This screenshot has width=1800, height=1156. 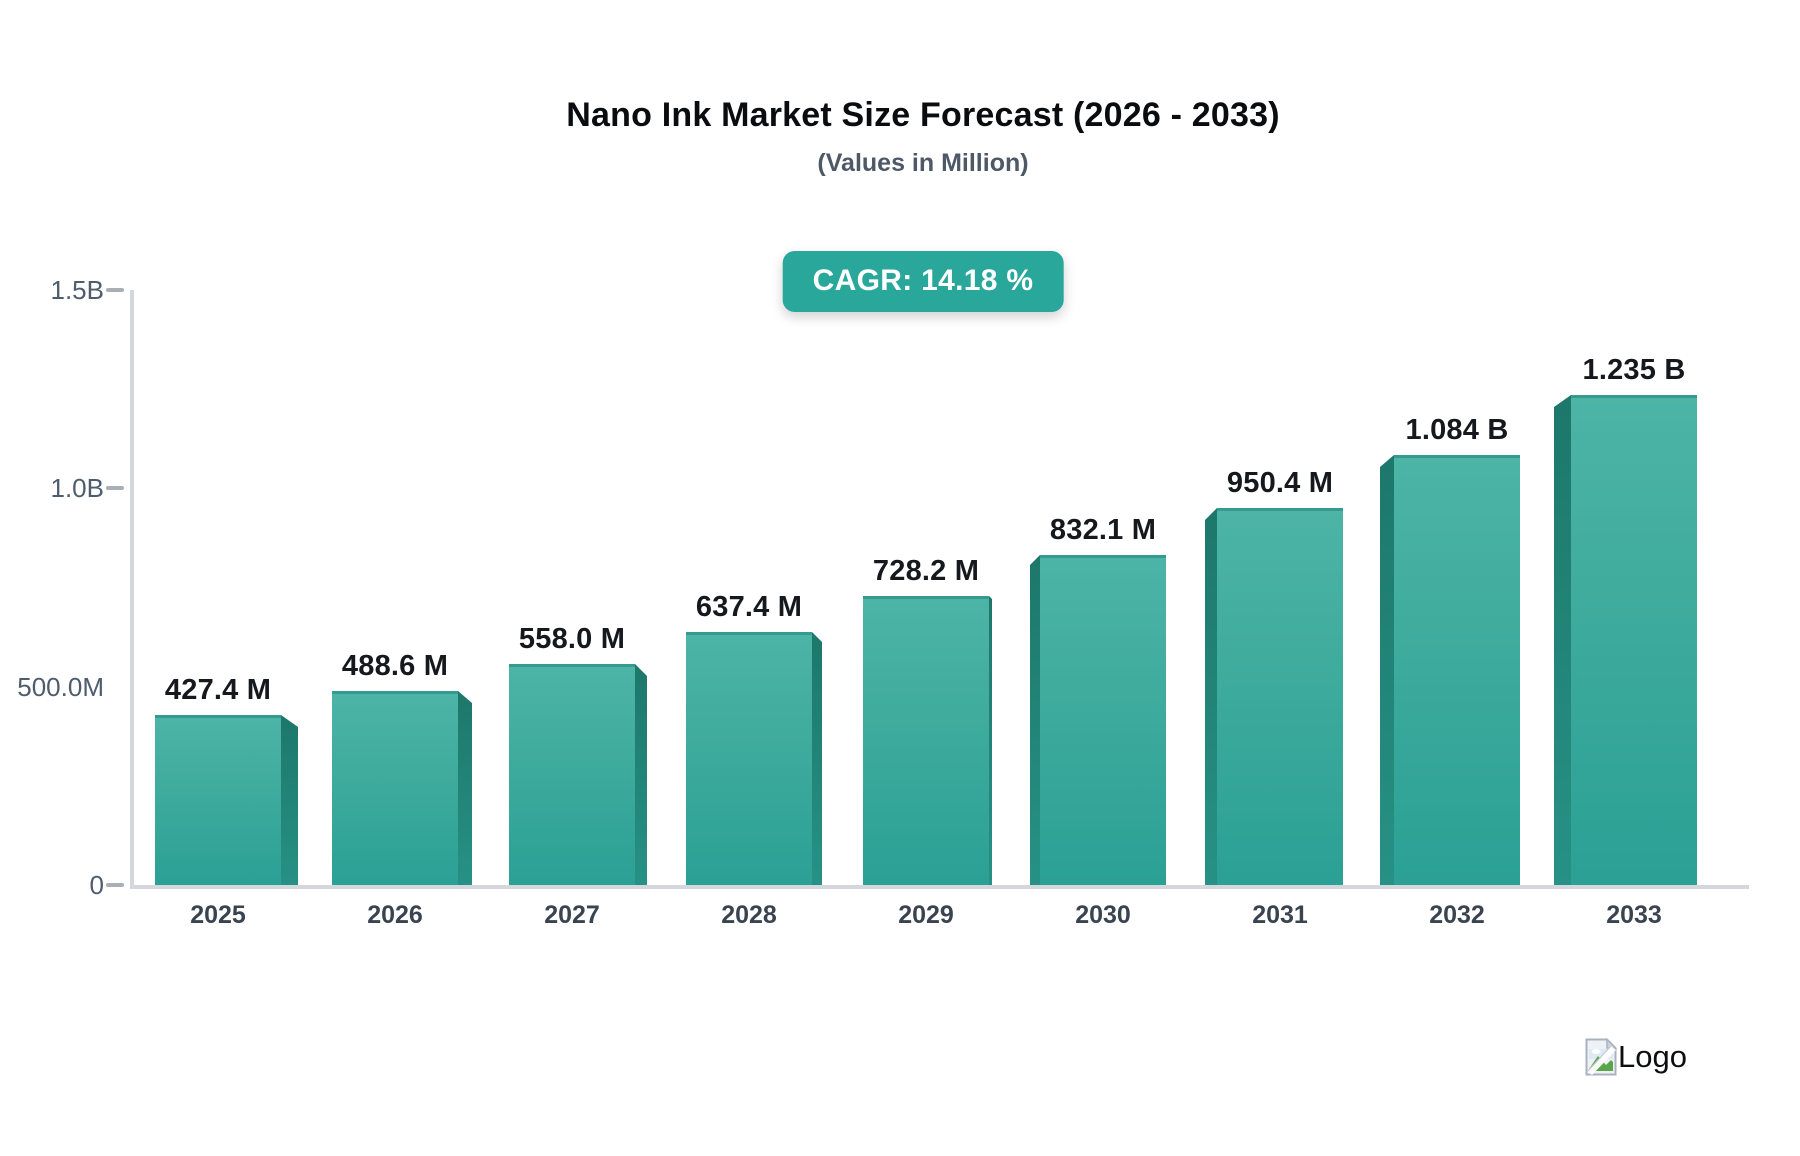 I want to click on x-tick-label-2027: 2027, so click(x=572, y=915).